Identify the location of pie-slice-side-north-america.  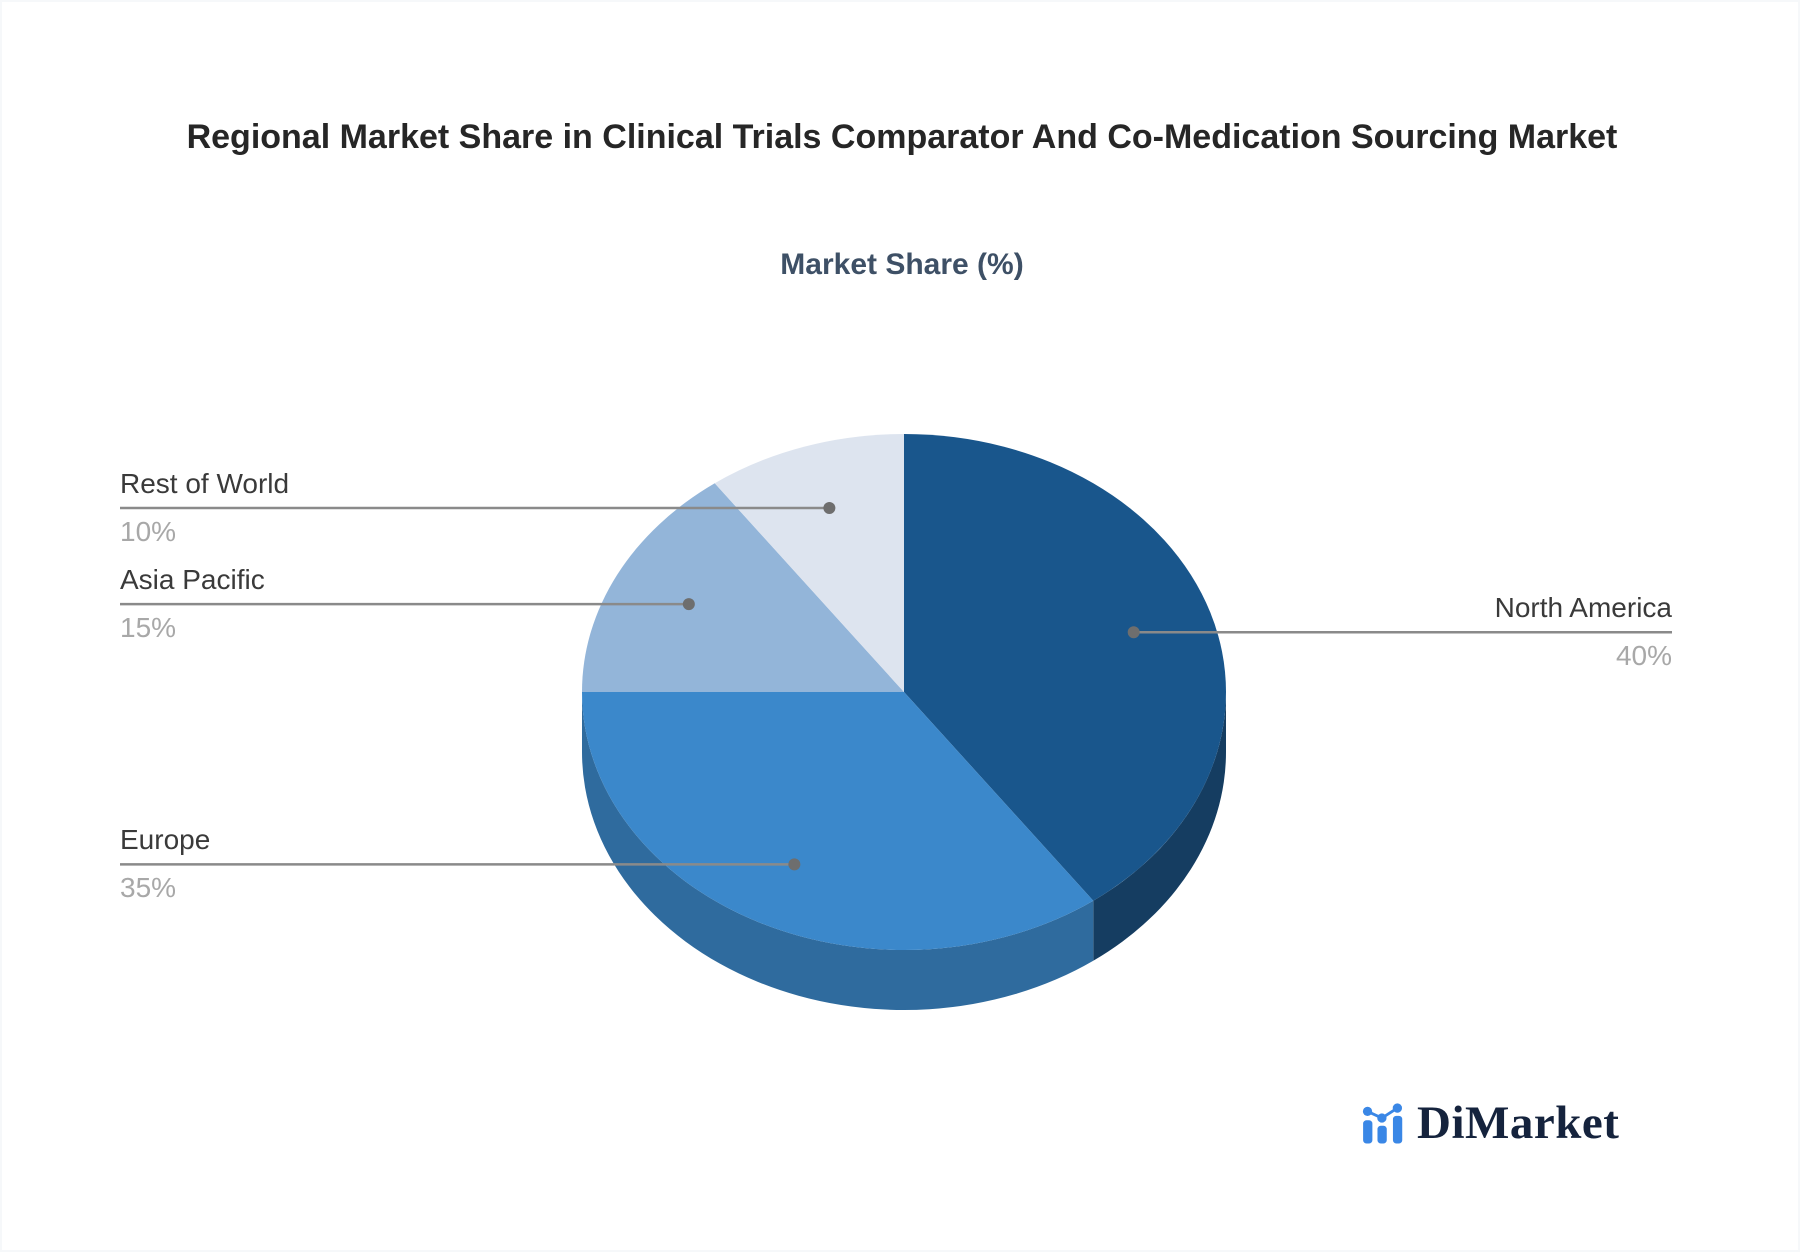
(1159, 826).